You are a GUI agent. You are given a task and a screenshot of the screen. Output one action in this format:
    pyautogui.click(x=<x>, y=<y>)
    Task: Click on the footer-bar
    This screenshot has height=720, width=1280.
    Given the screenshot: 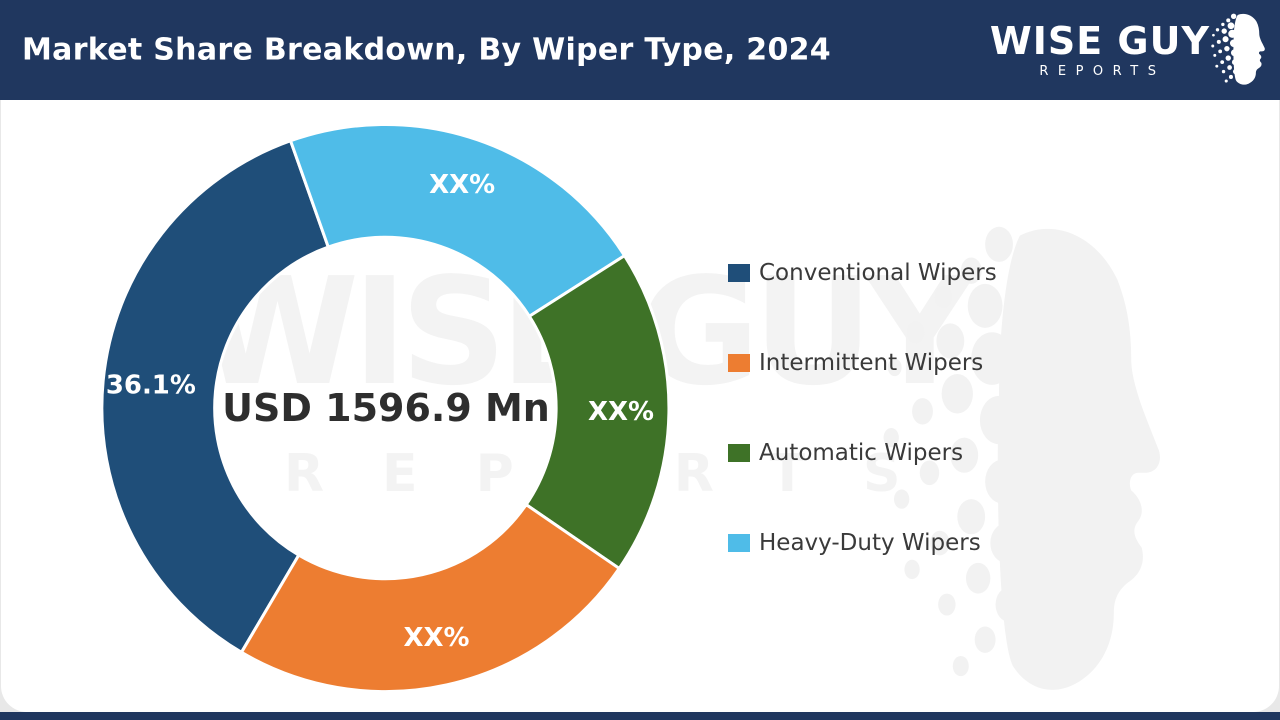 What is the action you would take?
    pyautogui.click(x=640, y=716)
    